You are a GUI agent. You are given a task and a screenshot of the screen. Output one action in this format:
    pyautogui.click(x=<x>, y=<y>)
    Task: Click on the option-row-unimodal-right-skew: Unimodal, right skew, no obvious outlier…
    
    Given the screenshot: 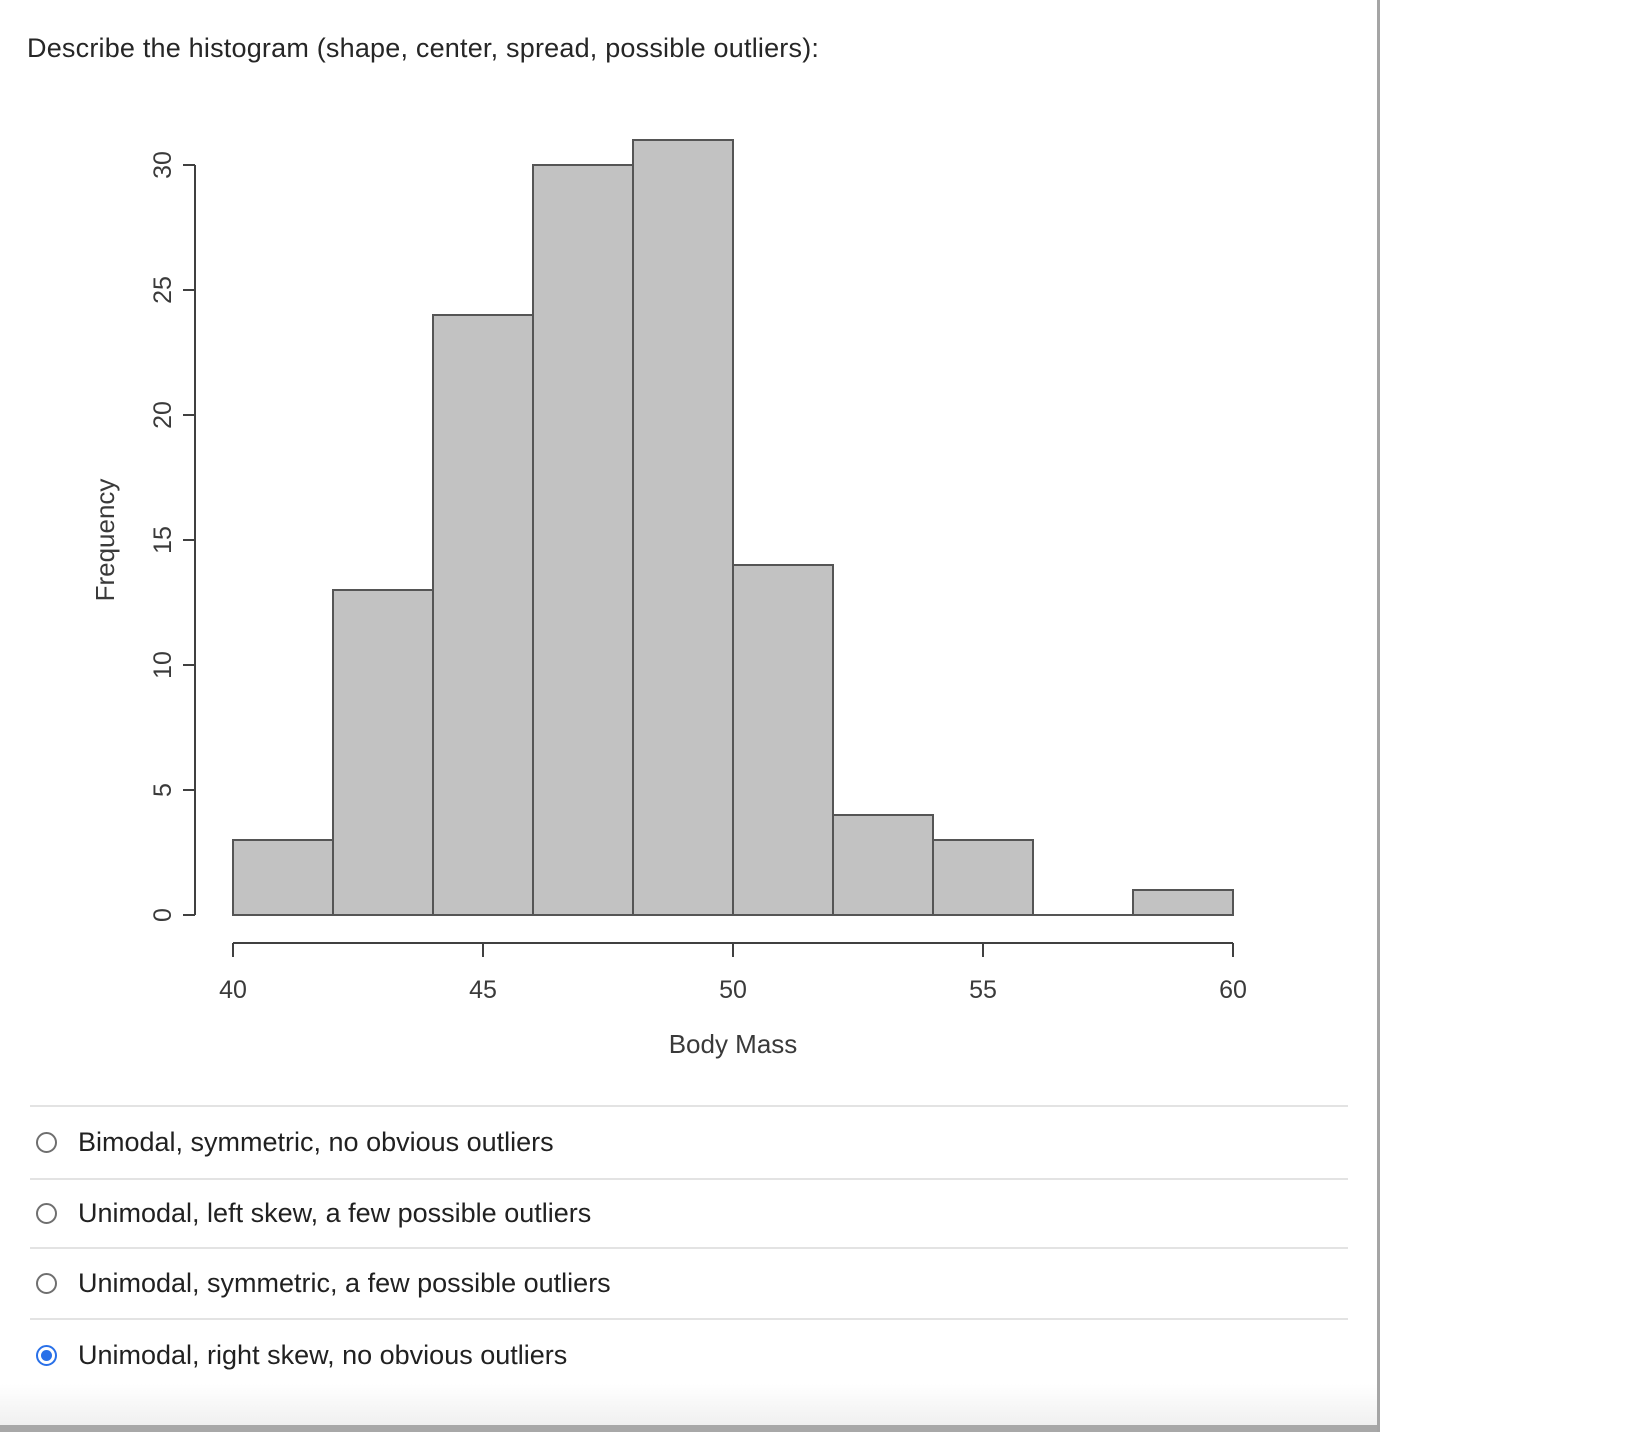 What is the action you would take?
    pyautogui.click(x=689, y=1354)
    